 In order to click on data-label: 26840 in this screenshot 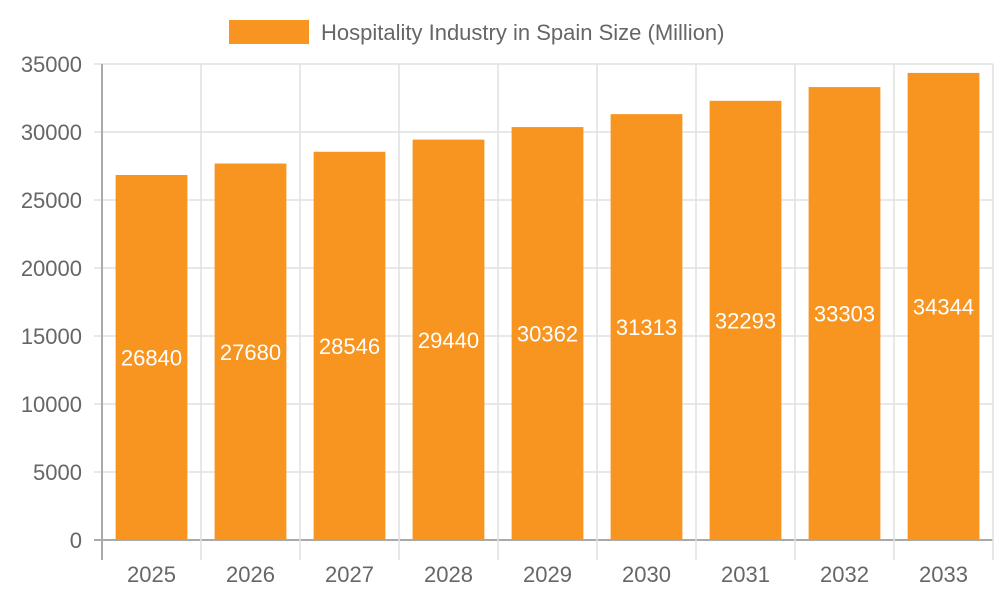, I will do `click(151, 357)`.